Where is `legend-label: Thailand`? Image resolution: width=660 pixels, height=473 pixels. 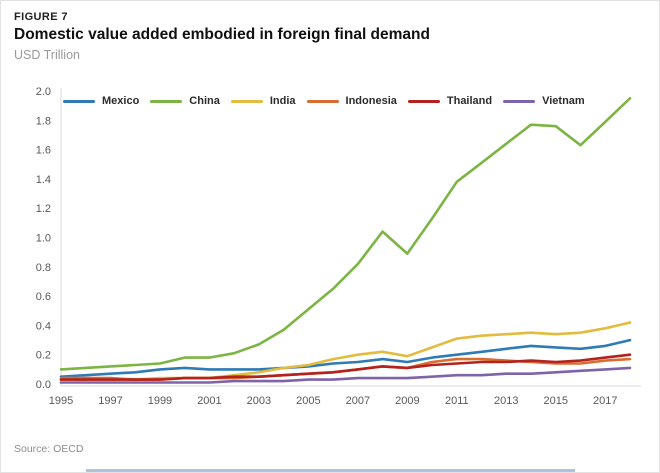
legend-label: Thailand is located at coordinates (469, 101).